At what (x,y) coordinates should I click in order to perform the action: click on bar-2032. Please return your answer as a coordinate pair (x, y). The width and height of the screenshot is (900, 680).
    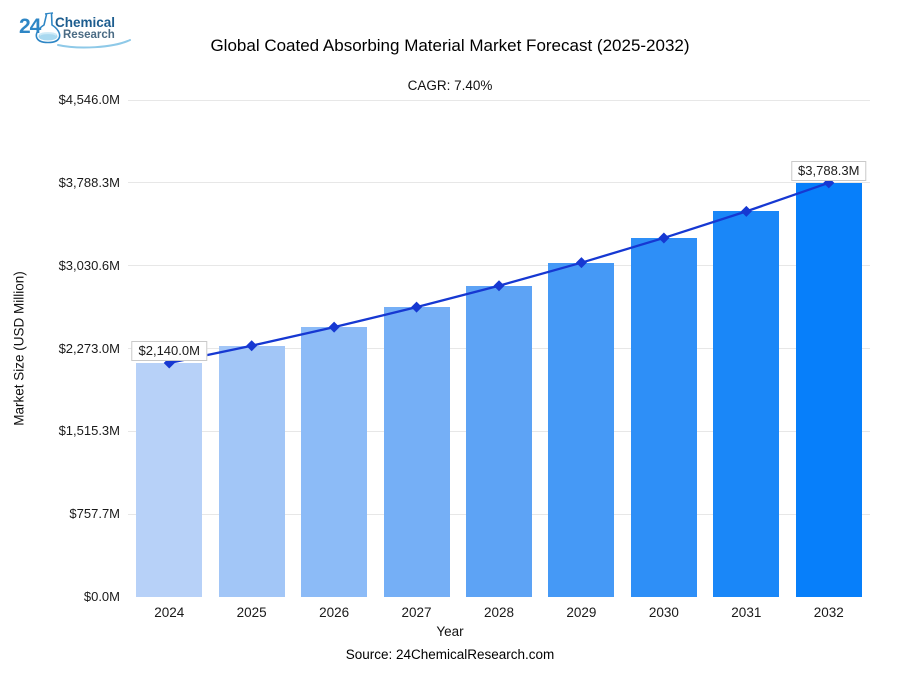
    Looking at the image, I should click on (828, 389).